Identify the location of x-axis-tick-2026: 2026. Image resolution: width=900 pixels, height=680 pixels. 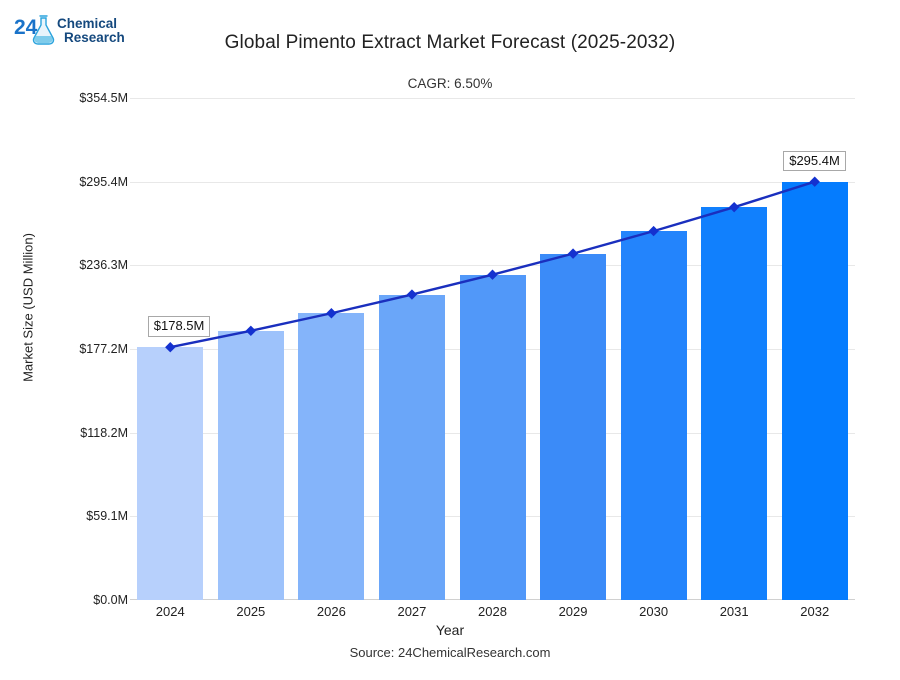
(331, 611).